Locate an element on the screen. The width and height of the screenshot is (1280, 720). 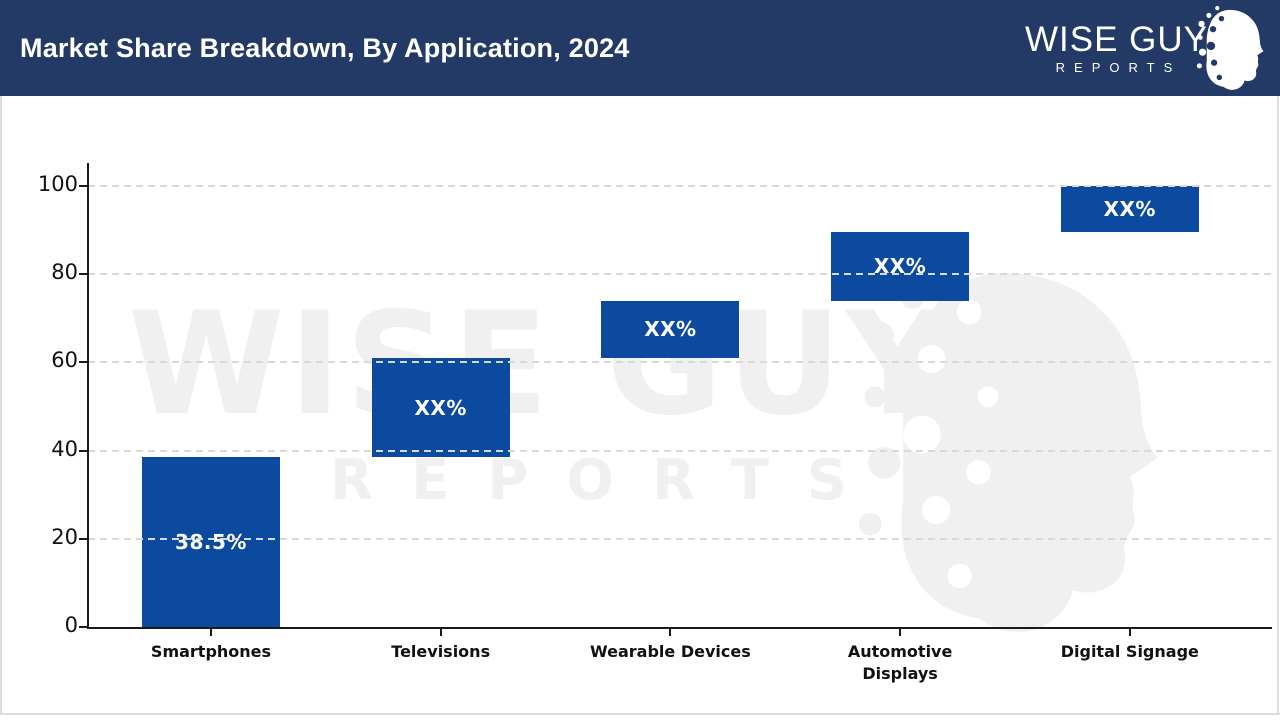
y-axis-tick-label: 60 is located at coordinates (64, 360).